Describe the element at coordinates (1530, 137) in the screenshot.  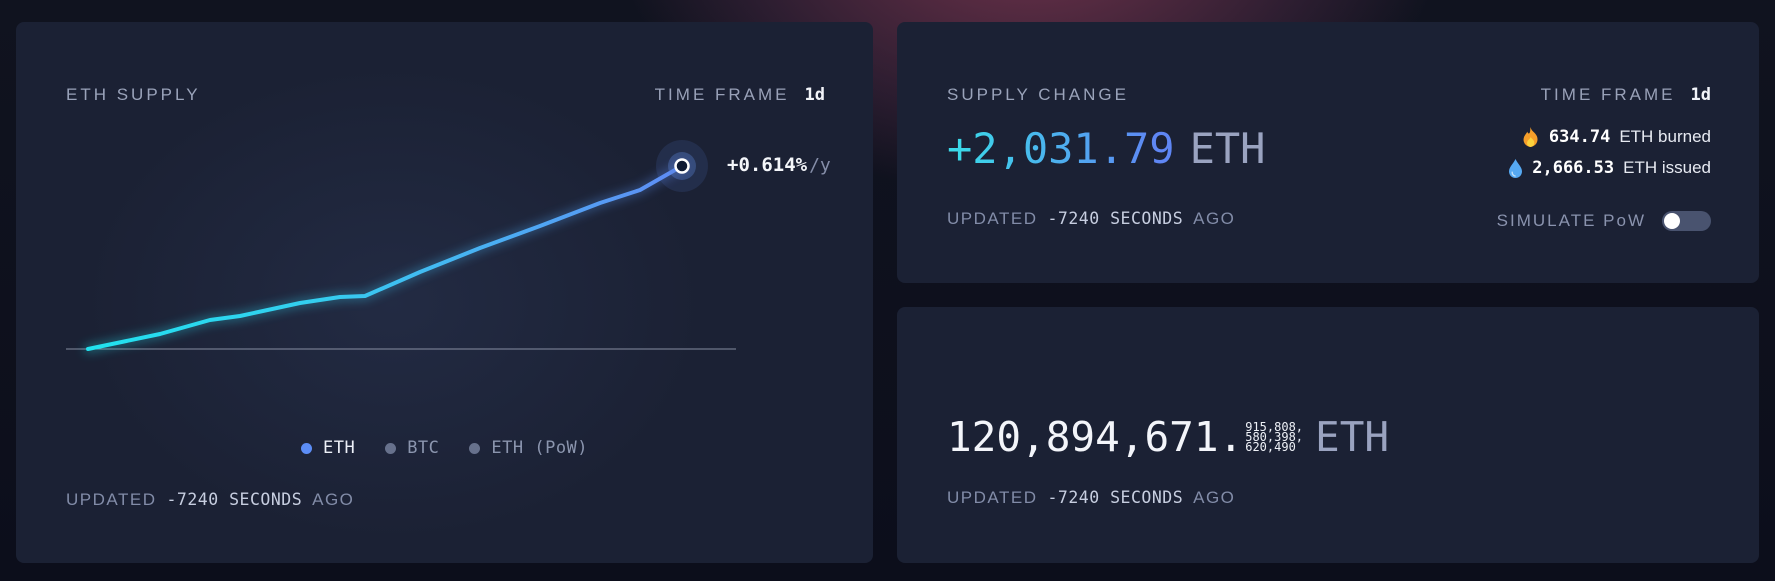
I see `fire-icon` at that location.